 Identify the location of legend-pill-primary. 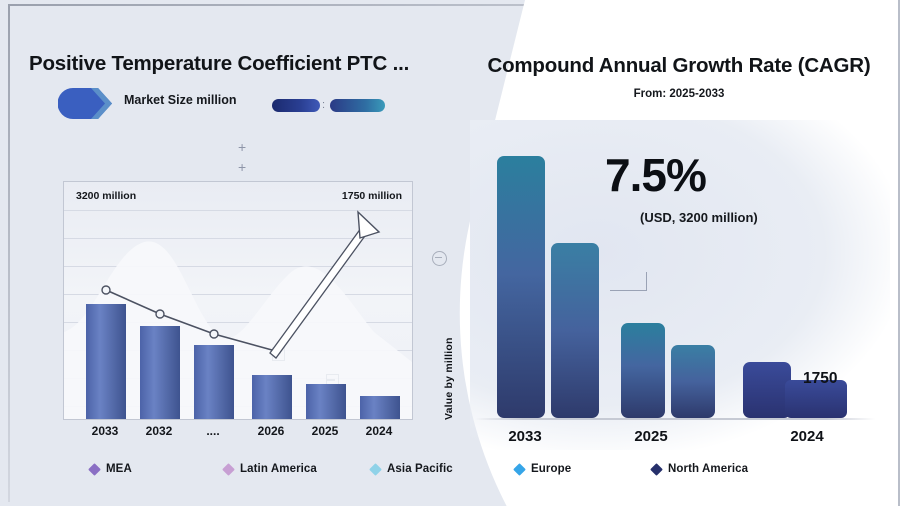
(296, 105).